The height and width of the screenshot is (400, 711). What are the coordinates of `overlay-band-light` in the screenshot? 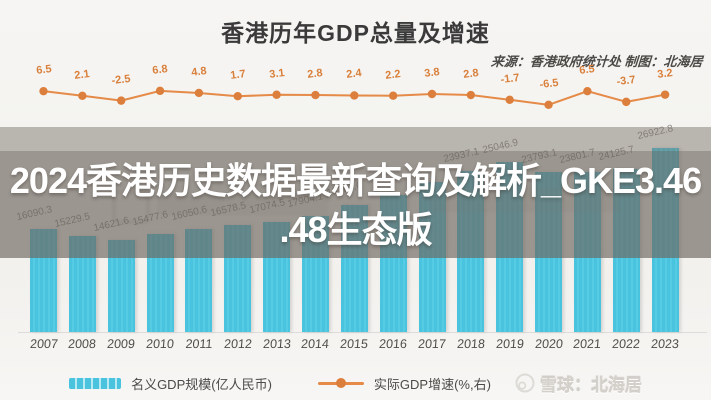 It's located at (355, 139).